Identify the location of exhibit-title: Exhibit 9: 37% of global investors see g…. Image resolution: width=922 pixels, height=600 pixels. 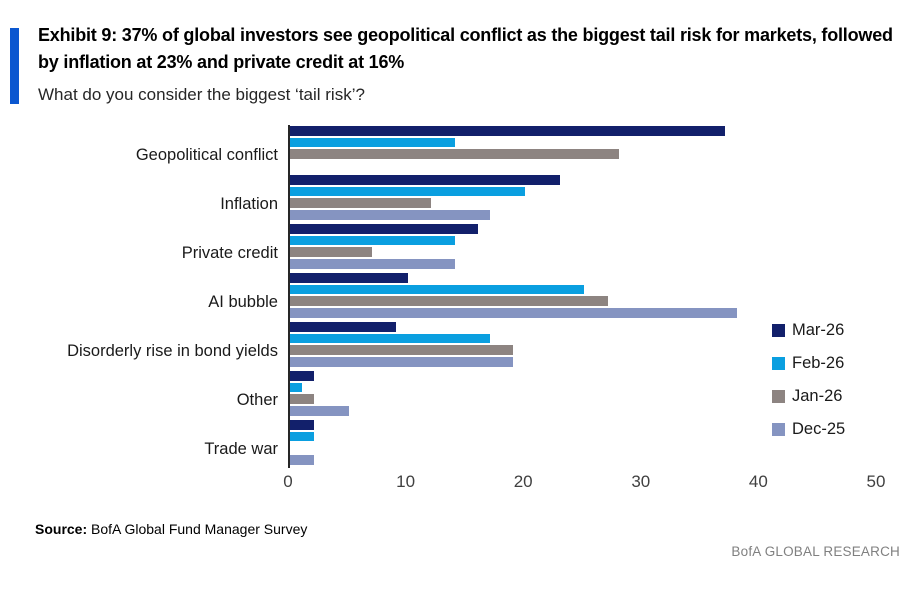
(465, 48).